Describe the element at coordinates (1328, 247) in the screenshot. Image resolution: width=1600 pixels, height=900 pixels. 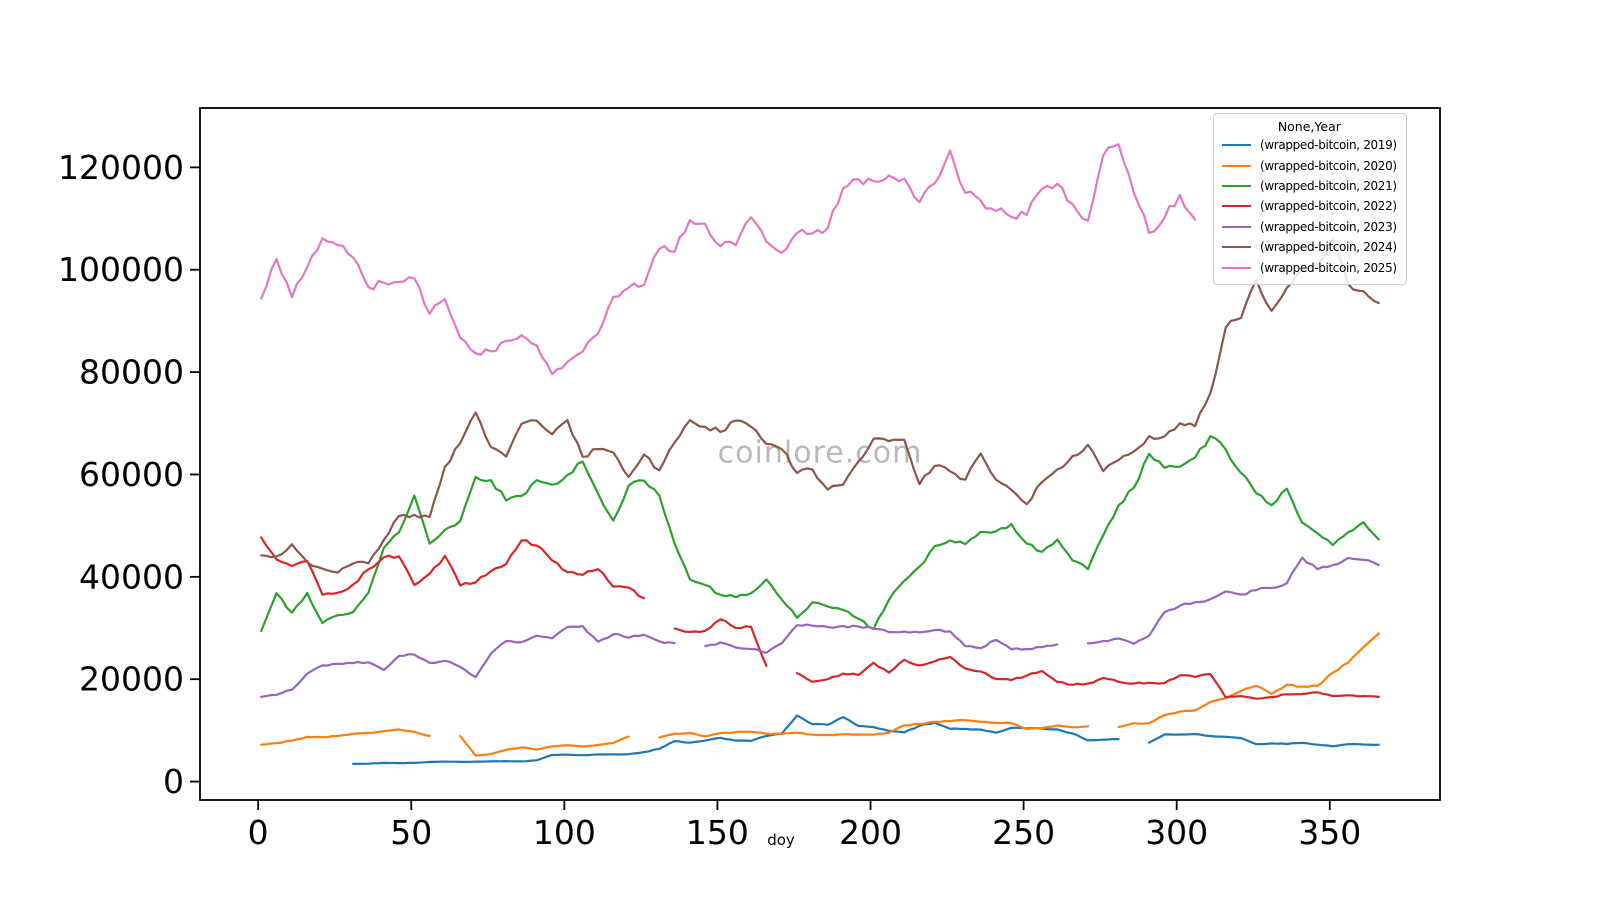
I see `legend-item-label: (wrapped-bitcoin, 2024)` at that location.